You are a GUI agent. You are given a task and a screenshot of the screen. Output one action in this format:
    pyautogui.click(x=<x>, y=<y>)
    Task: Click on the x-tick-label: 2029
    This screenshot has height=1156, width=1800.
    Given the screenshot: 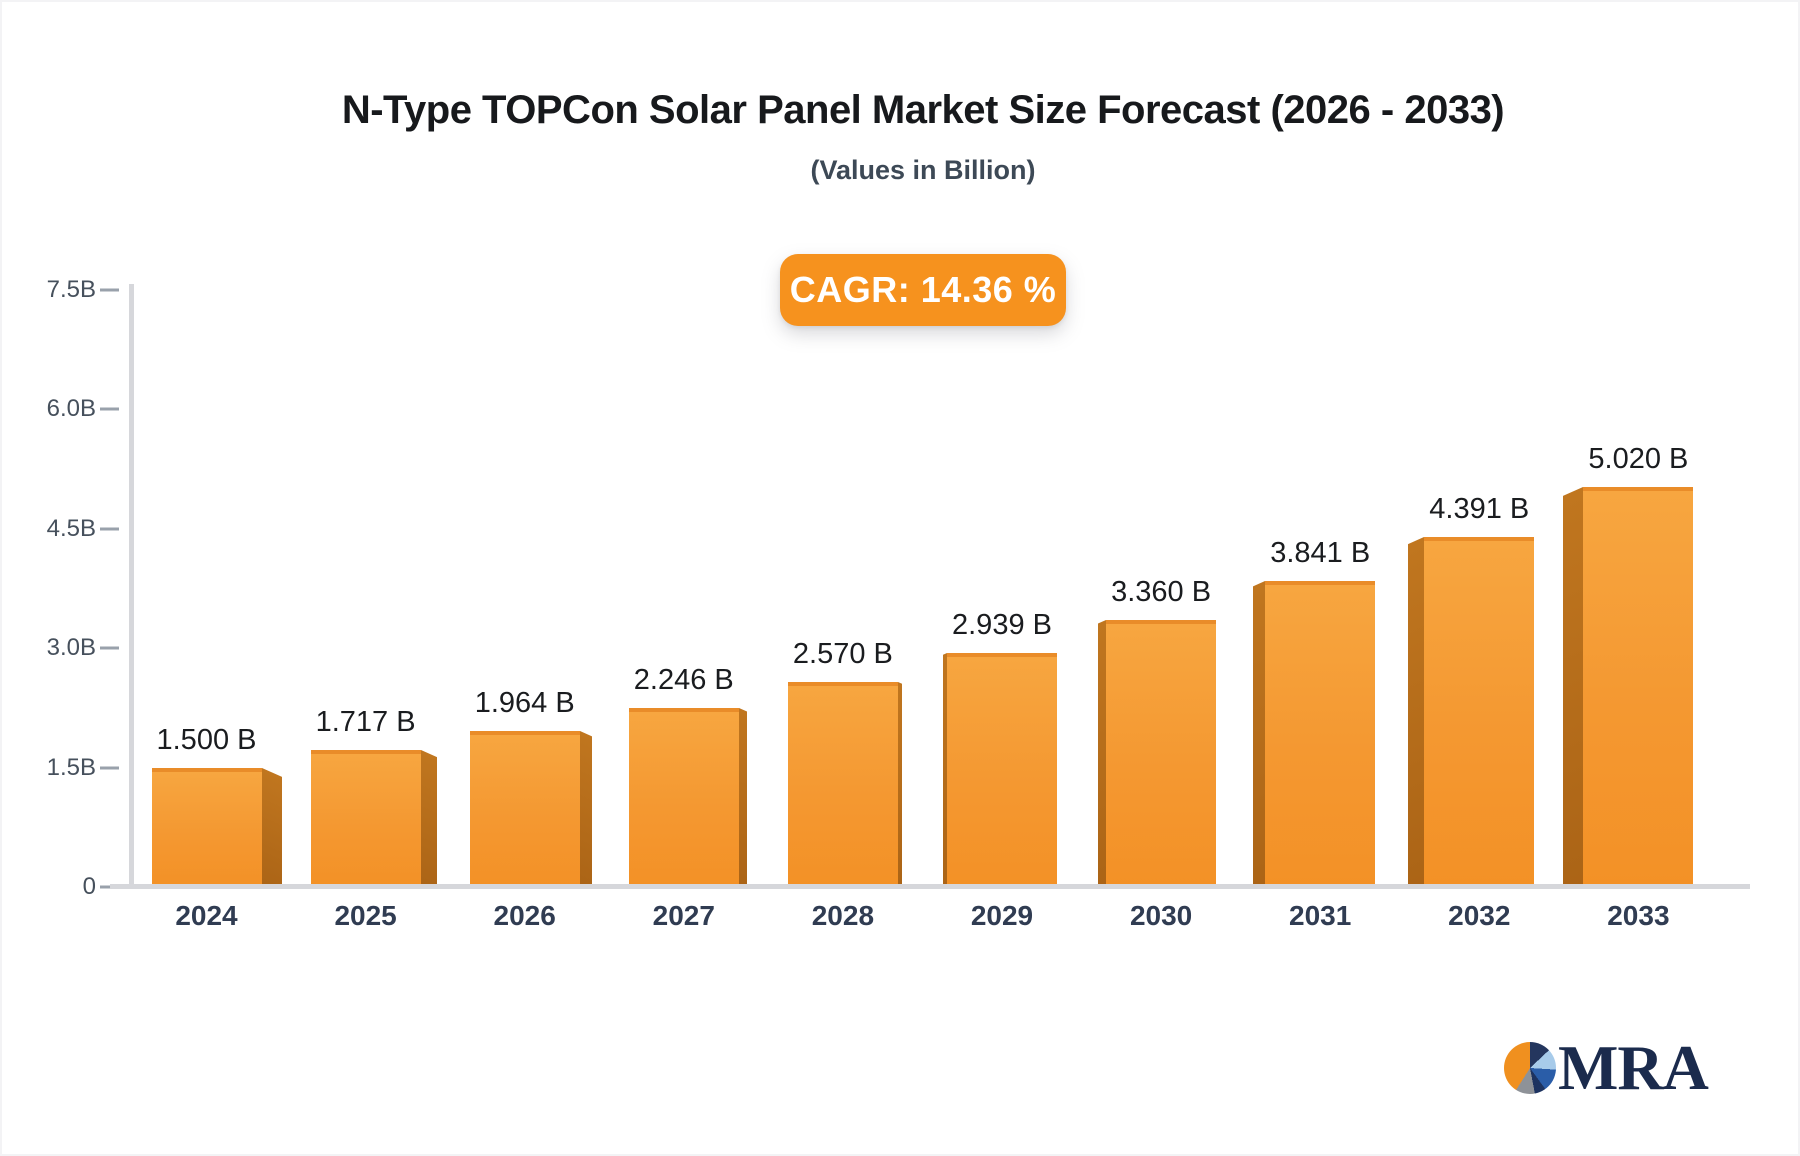 What is the action you would take?
    pyautogui.click(x=1002, y=915)
    